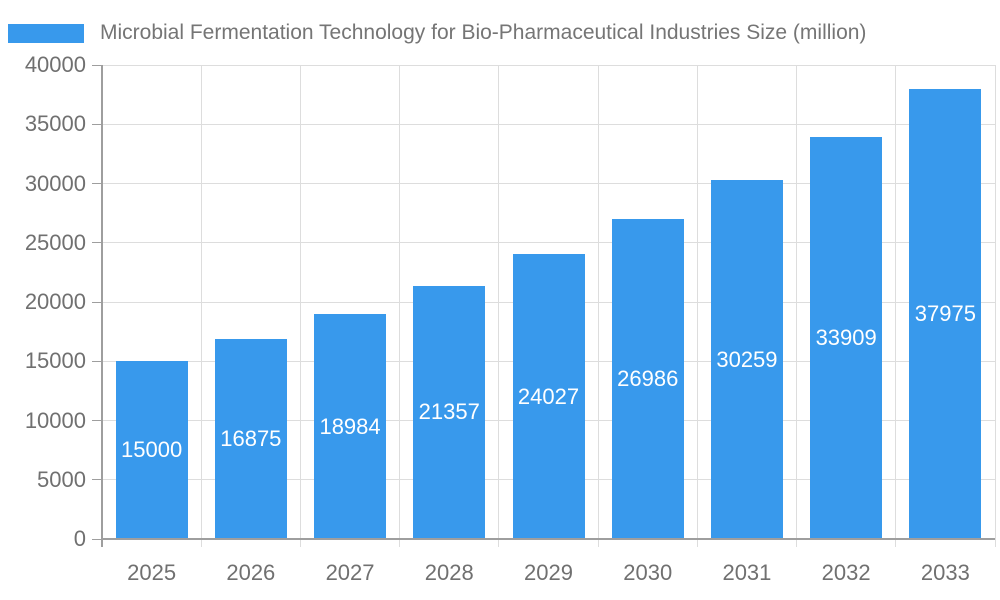 The width and height of the screenshot is (1000, 600). I want to click on y-axis-tick-label: 10000, so click(55, 420).